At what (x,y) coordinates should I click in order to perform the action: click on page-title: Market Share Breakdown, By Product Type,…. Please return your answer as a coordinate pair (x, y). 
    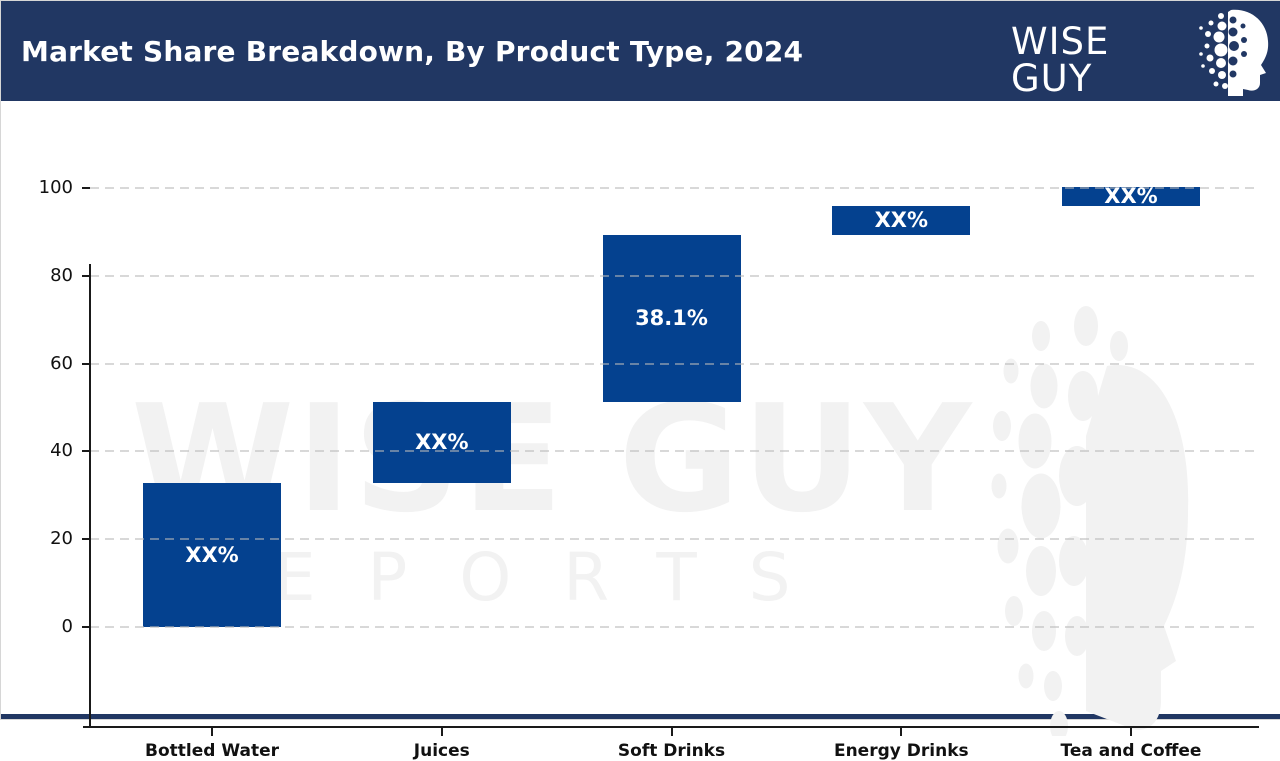
    Looking at the image, I should click on (412, 51).